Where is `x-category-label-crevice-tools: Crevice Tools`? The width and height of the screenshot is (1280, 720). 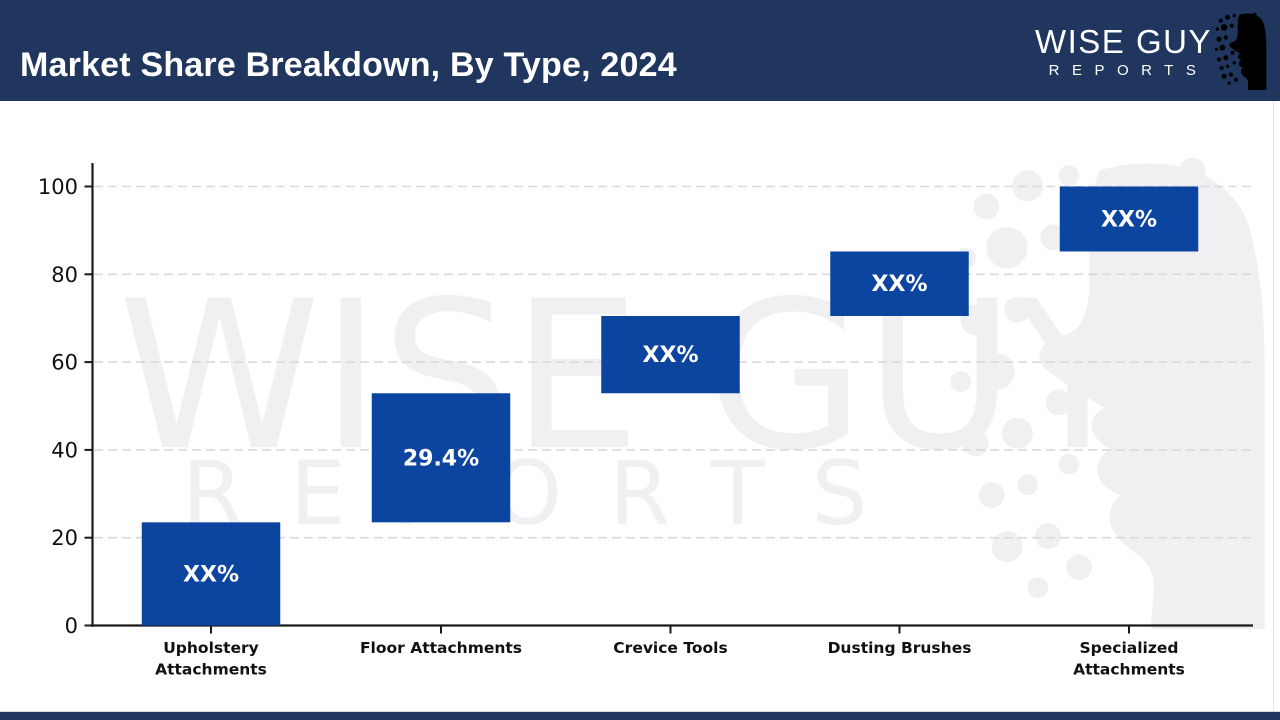
x-category-label-crevice-tools: Crevice Tools is located at coordinates (670, 648).